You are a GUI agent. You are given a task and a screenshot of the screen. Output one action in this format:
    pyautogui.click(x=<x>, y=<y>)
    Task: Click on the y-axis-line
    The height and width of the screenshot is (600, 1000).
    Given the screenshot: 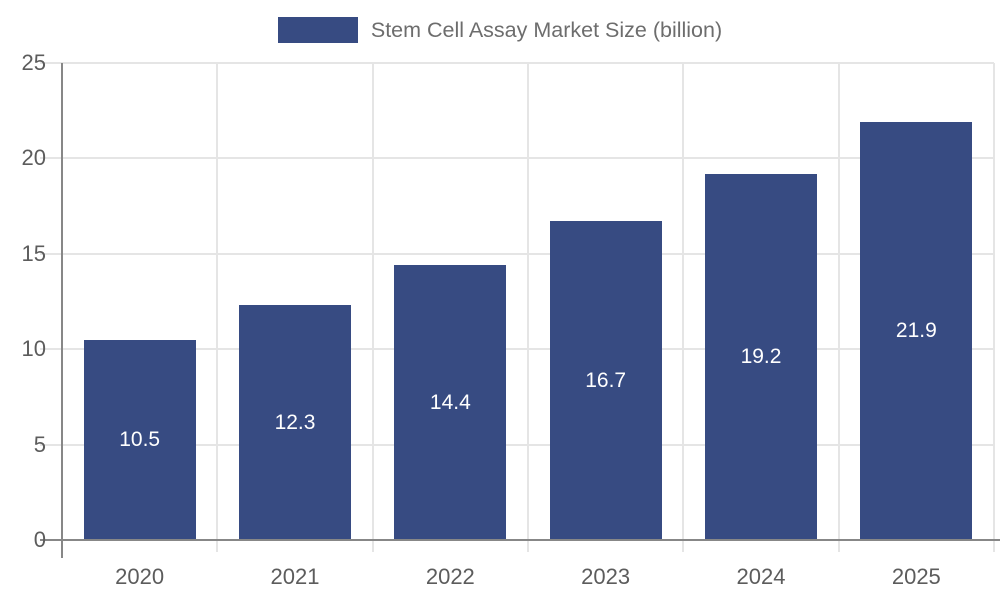 What is the action you would take?
    pyautogui.click(x=62, y=310)
    